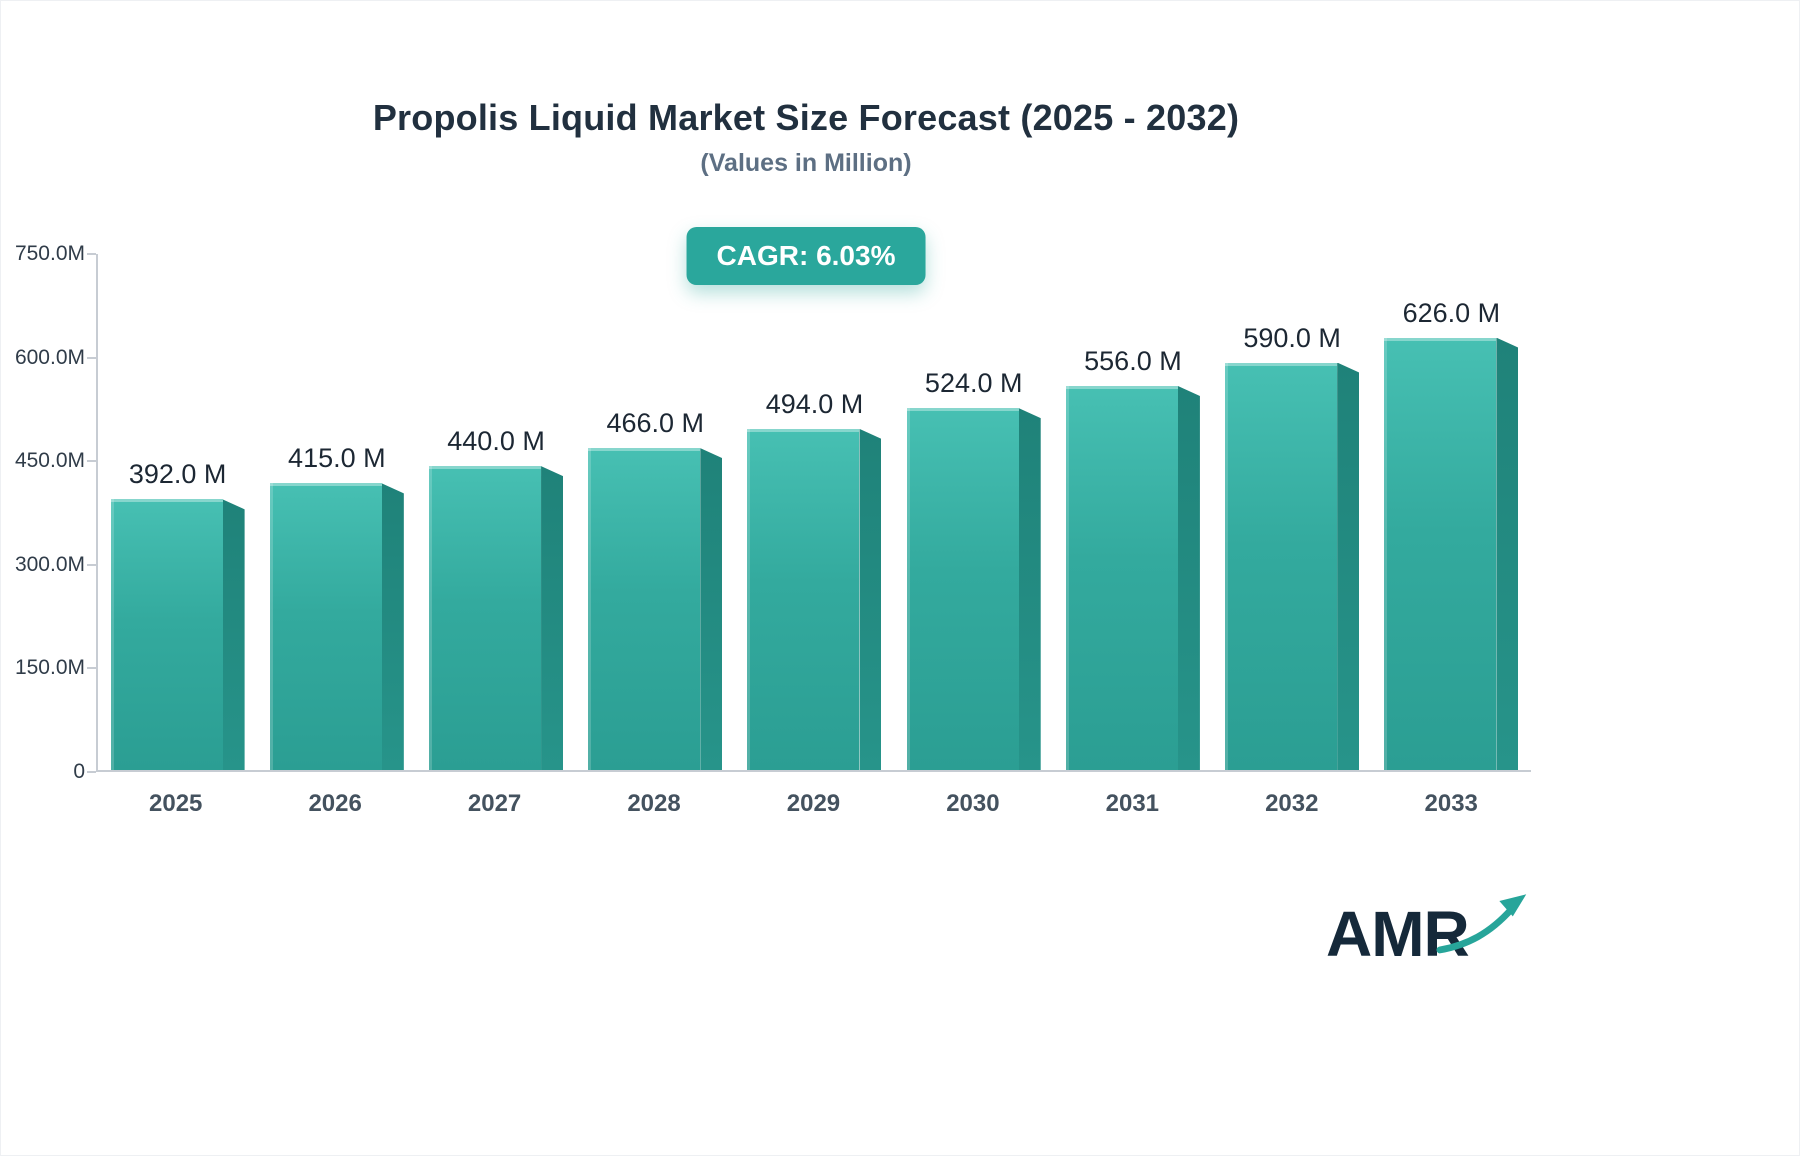  What do you see at coordinates (335, 803) in the screenshot?
I see `x-axis-label: 2026` at bounding box center [335, 803].